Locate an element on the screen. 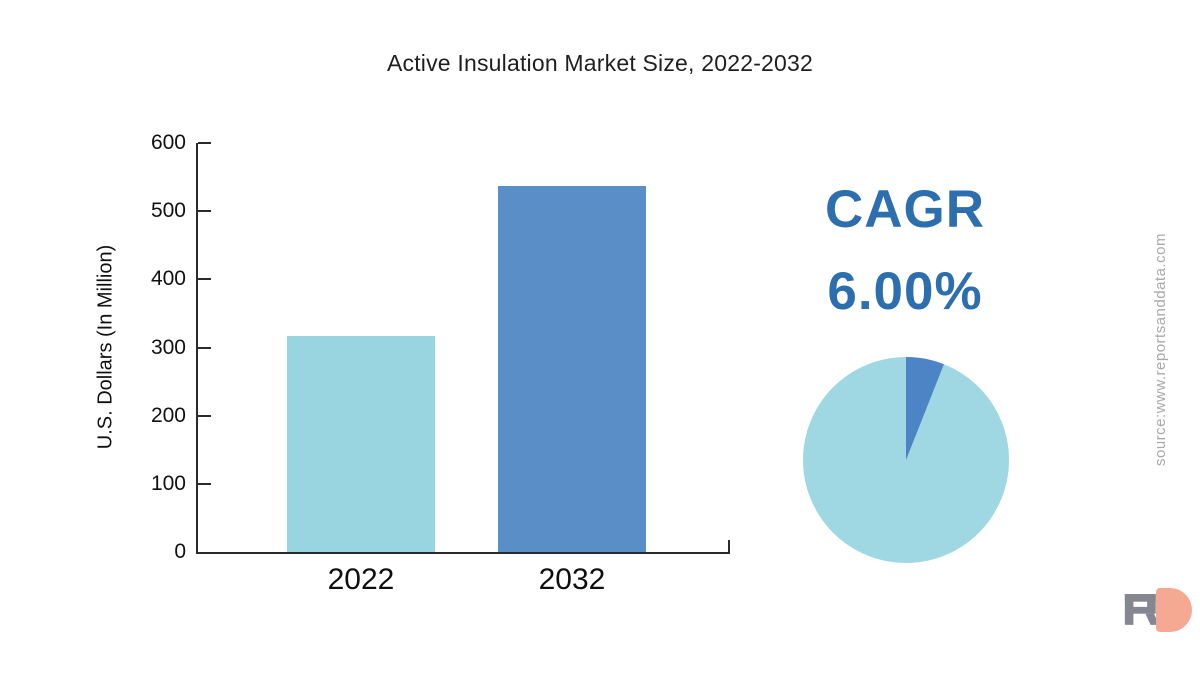 The height and width of the screenshot is (674, 1200). y-tick-label-500: 500 is located at coordinates (168, 211).